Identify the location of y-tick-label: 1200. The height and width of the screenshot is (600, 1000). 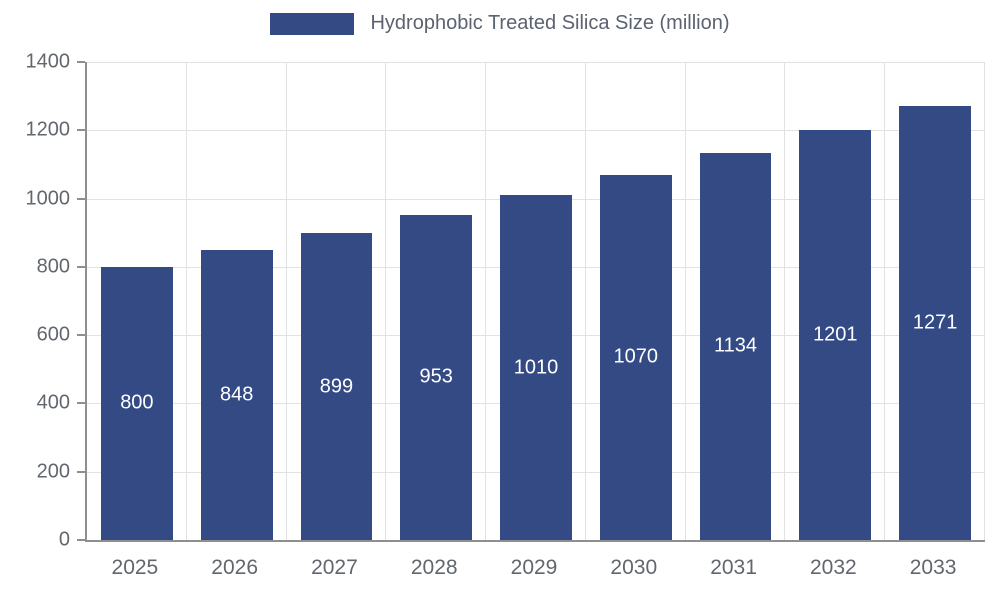
(48, 129).